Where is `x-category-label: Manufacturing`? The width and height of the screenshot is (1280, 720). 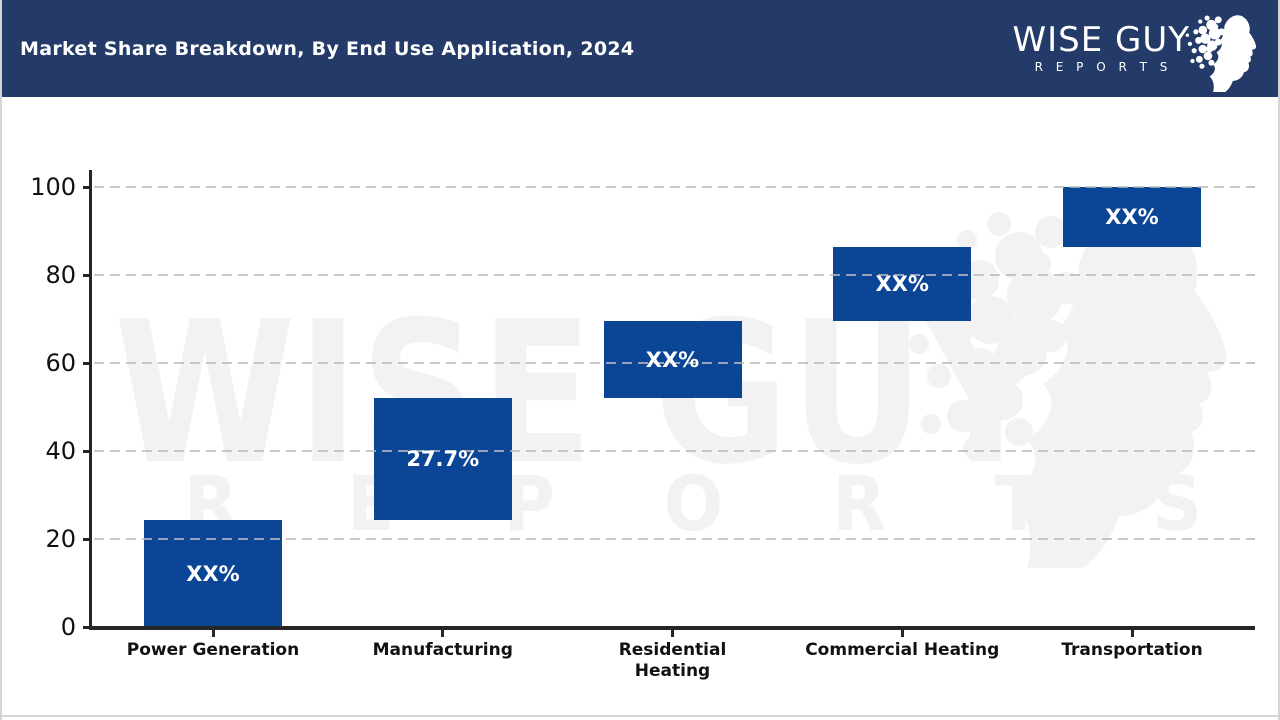
x-category-label: Manufacturing is located at coordinates (442, 650).